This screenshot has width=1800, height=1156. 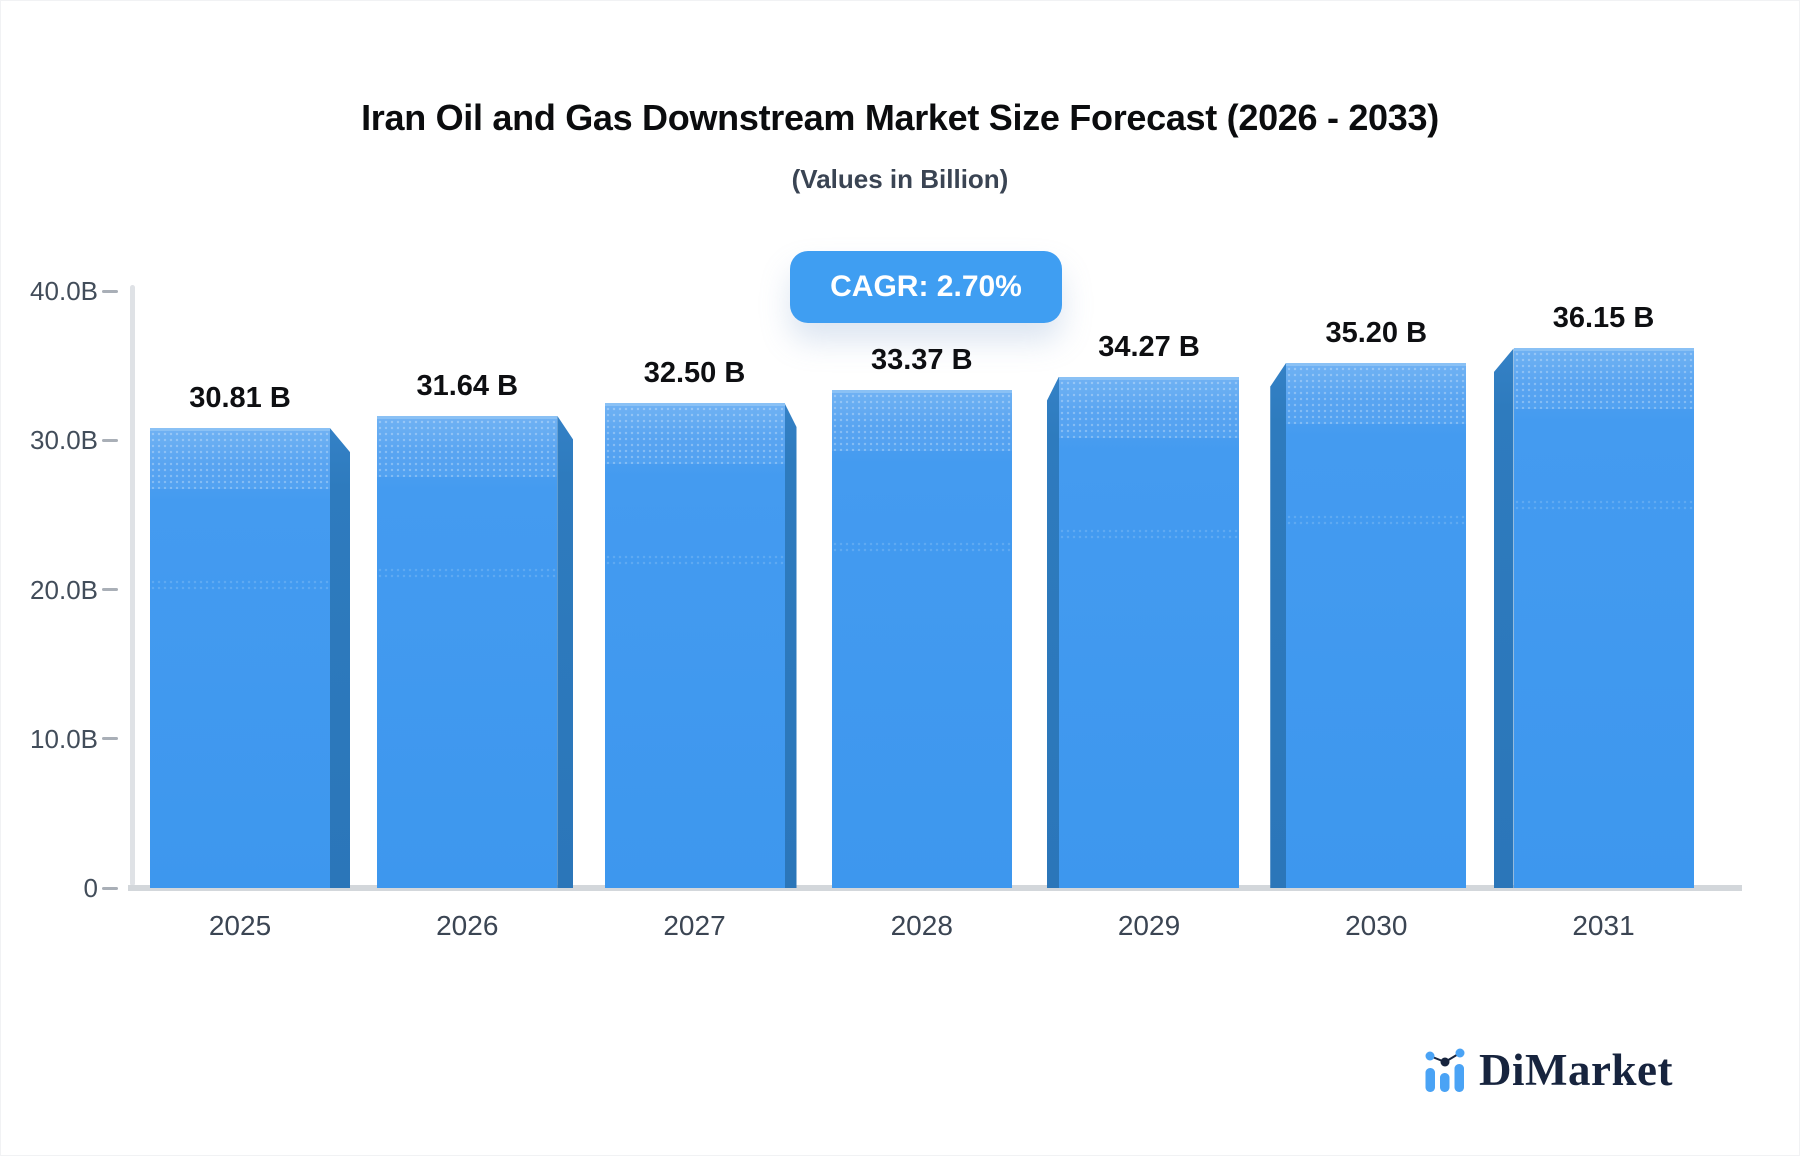 What do you see at coordinates (921, 638) in the screenshot?
I see `bar-face-2028` at bounding box center [921, 638].